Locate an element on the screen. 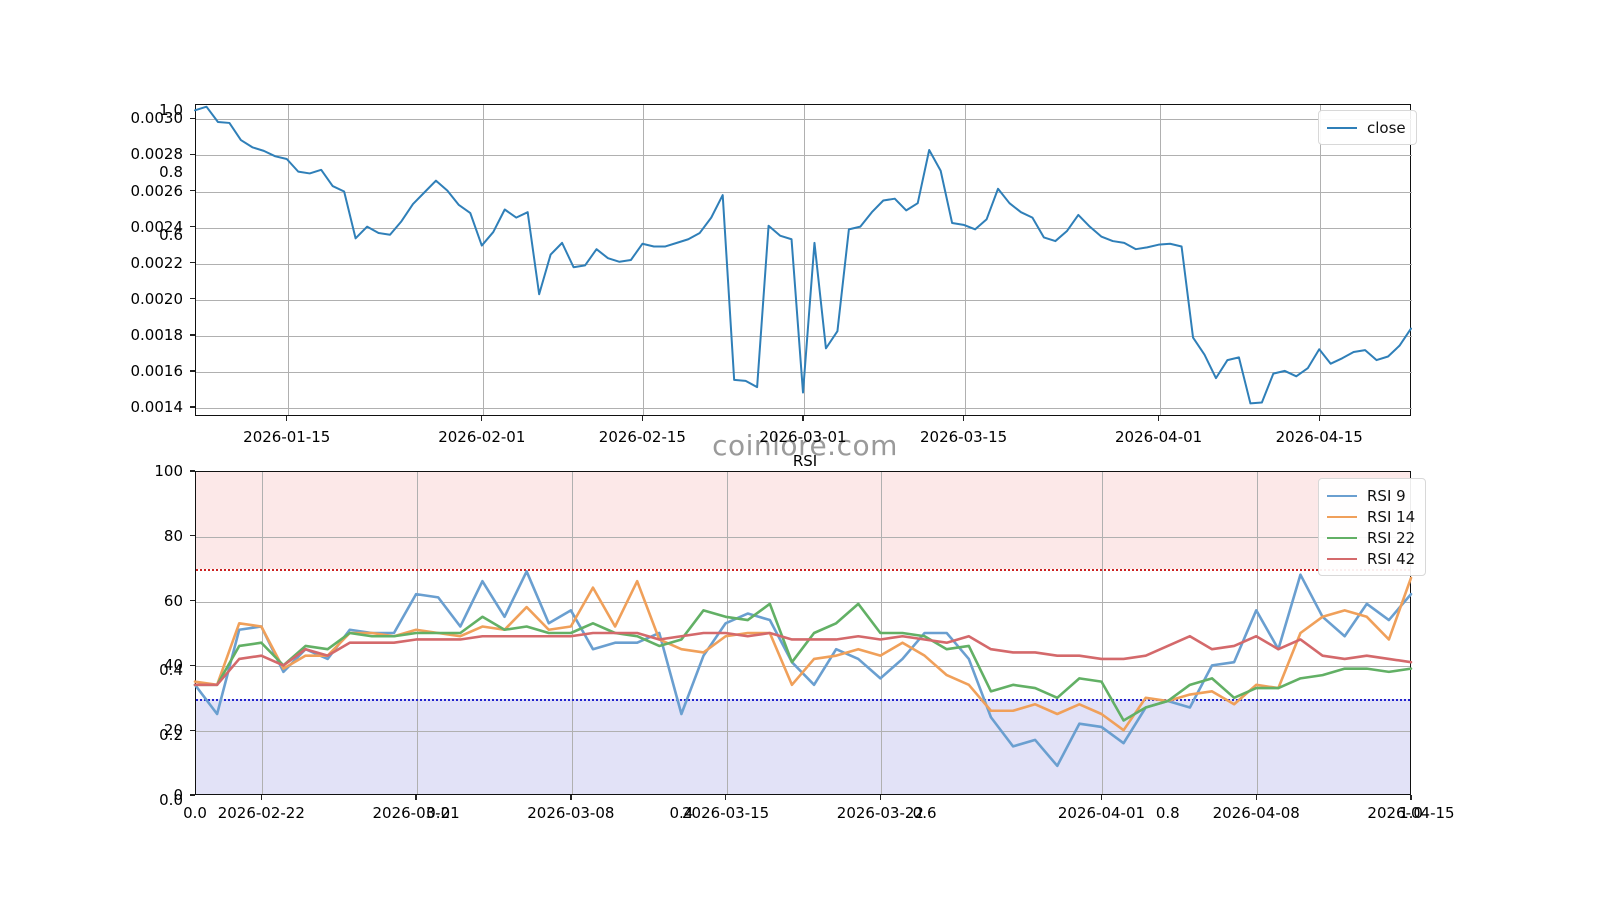 The image size is (1600, 900). rsi-xtick-label: 2026-02-22 is located at coordinates (261, 813).